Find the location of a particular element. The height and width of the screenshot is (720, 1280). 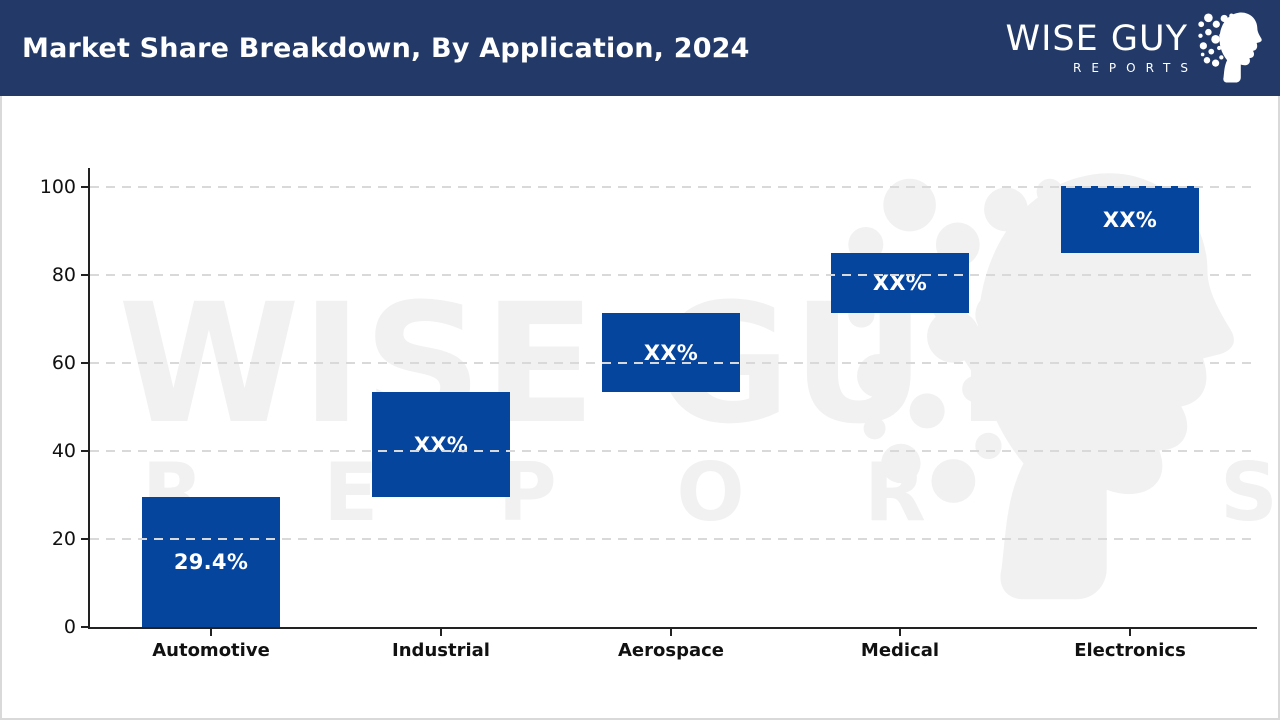

bar-segment-automotive: 29.4% is located at coordinates (211, 562).